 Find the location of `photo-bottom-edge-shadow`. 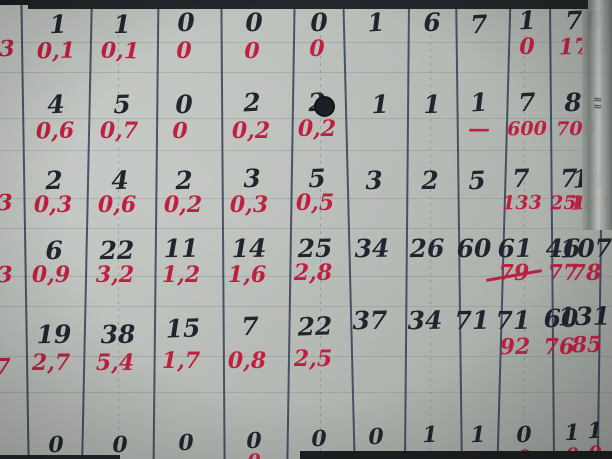

photo-bottom-edge-shadow is located at coordinates (456, 455).